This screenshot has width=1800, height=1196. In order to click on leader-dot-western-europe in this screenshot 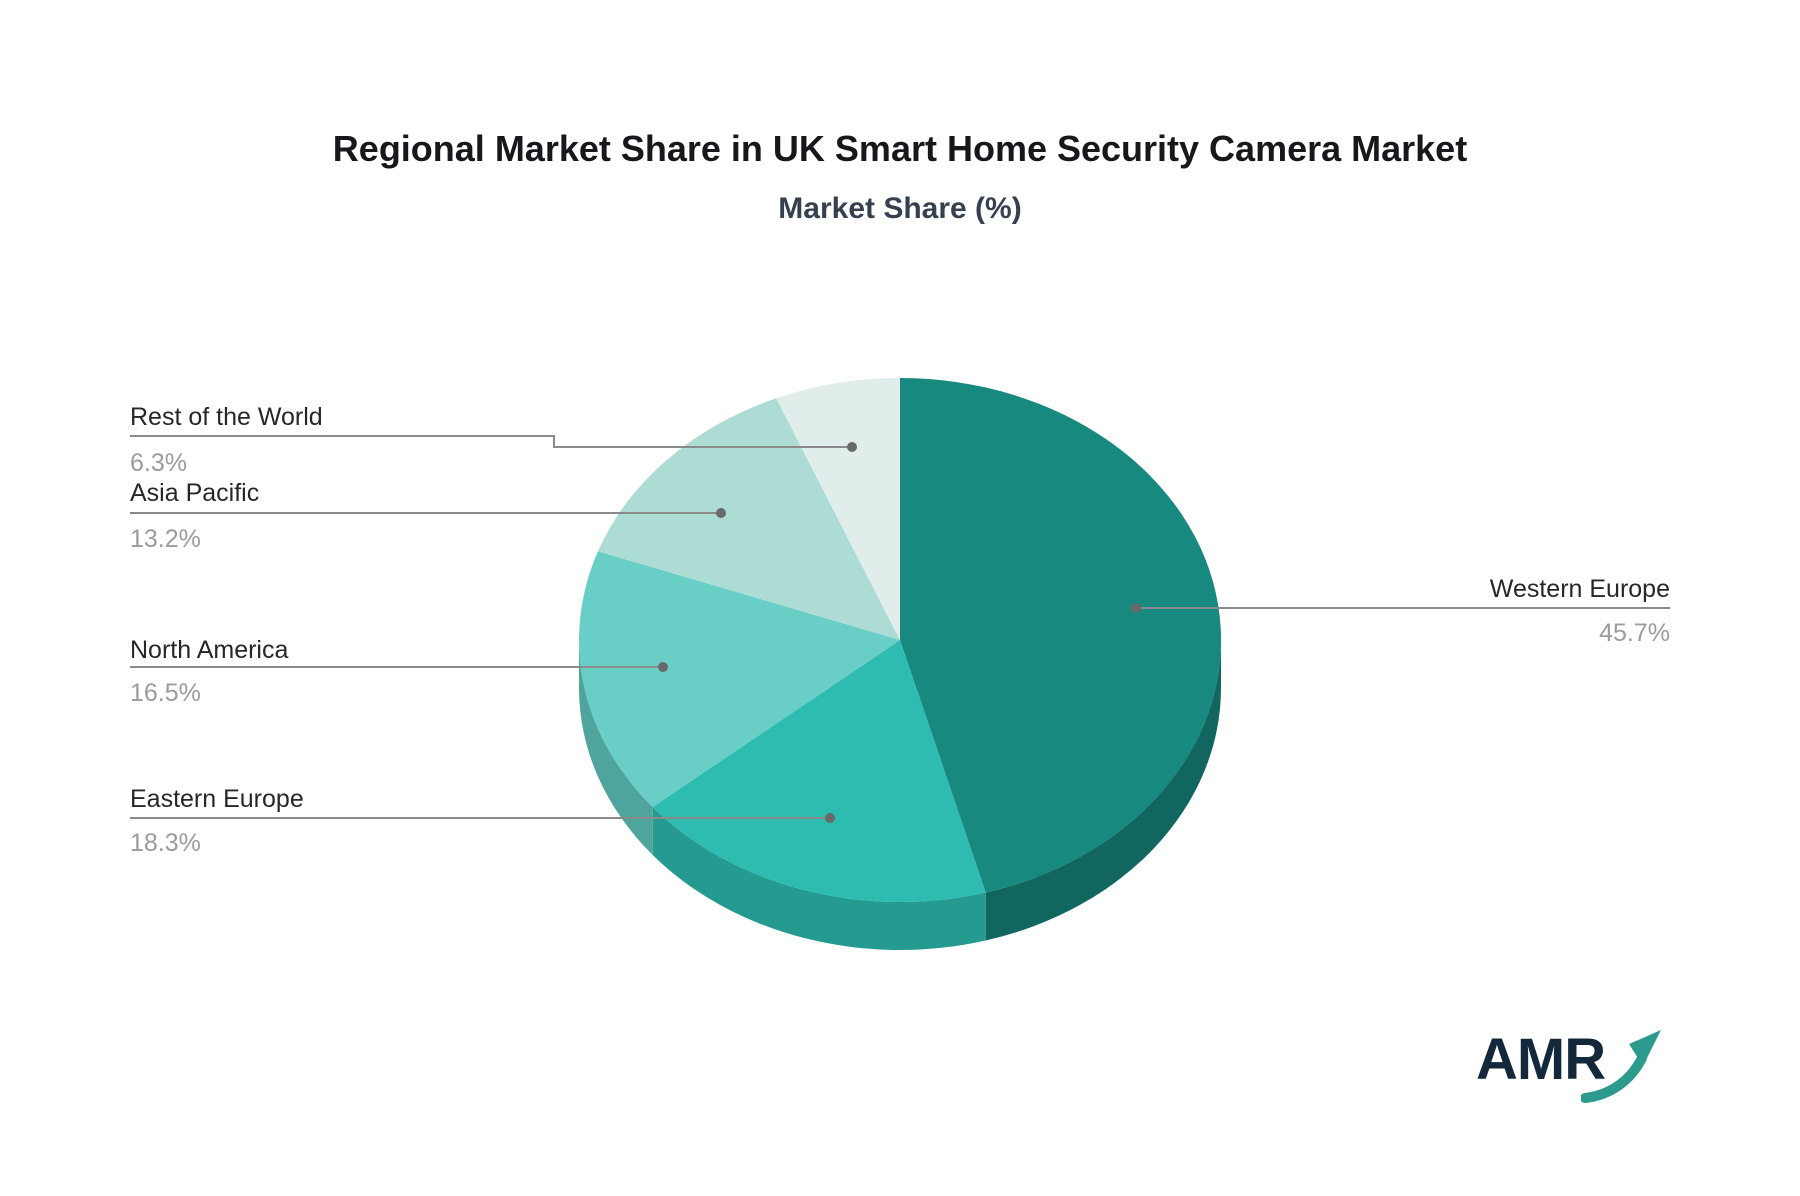, I will do `click(1136, 608)`.